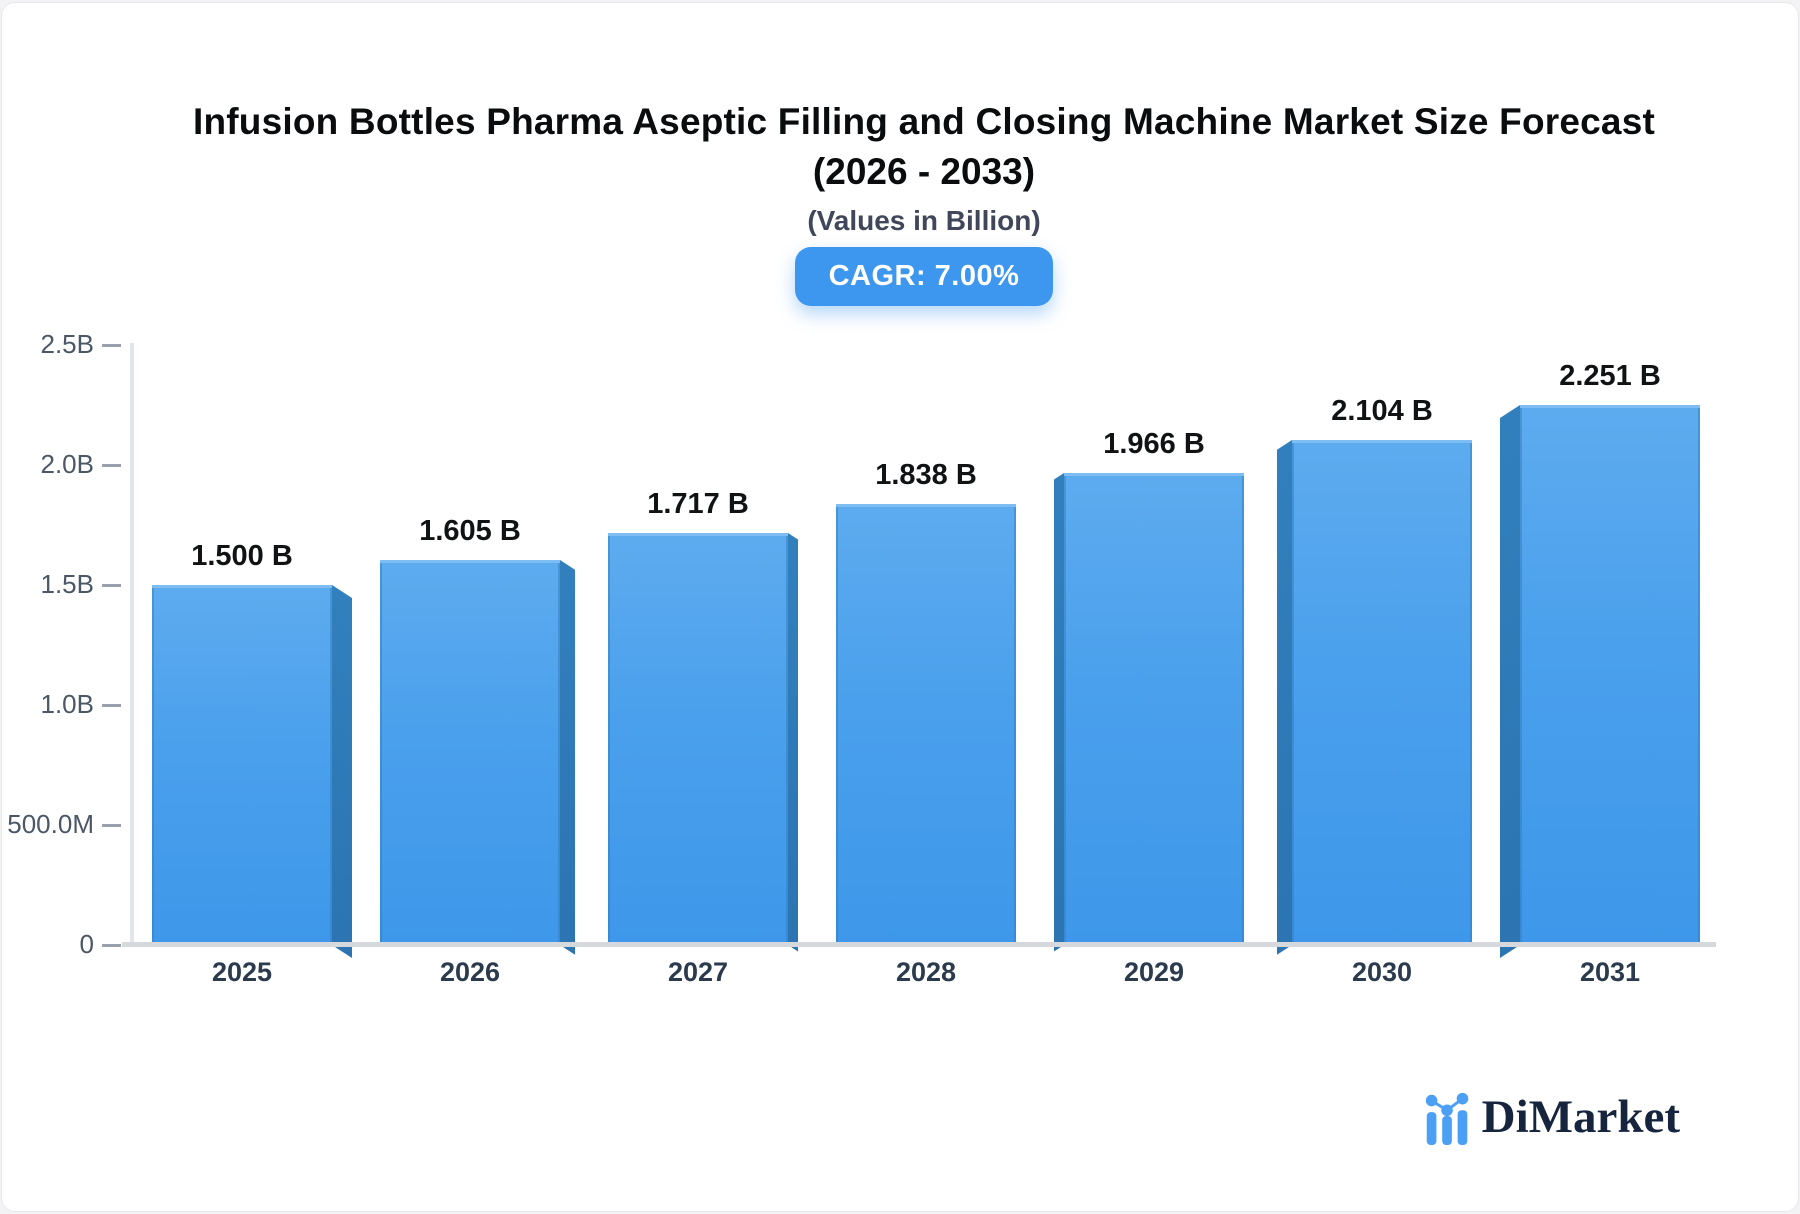  What do you see at coordinates (1610, 972) in the screenshot?
I see `x-axis-label: 2031` at bounding box center [1610, 972].